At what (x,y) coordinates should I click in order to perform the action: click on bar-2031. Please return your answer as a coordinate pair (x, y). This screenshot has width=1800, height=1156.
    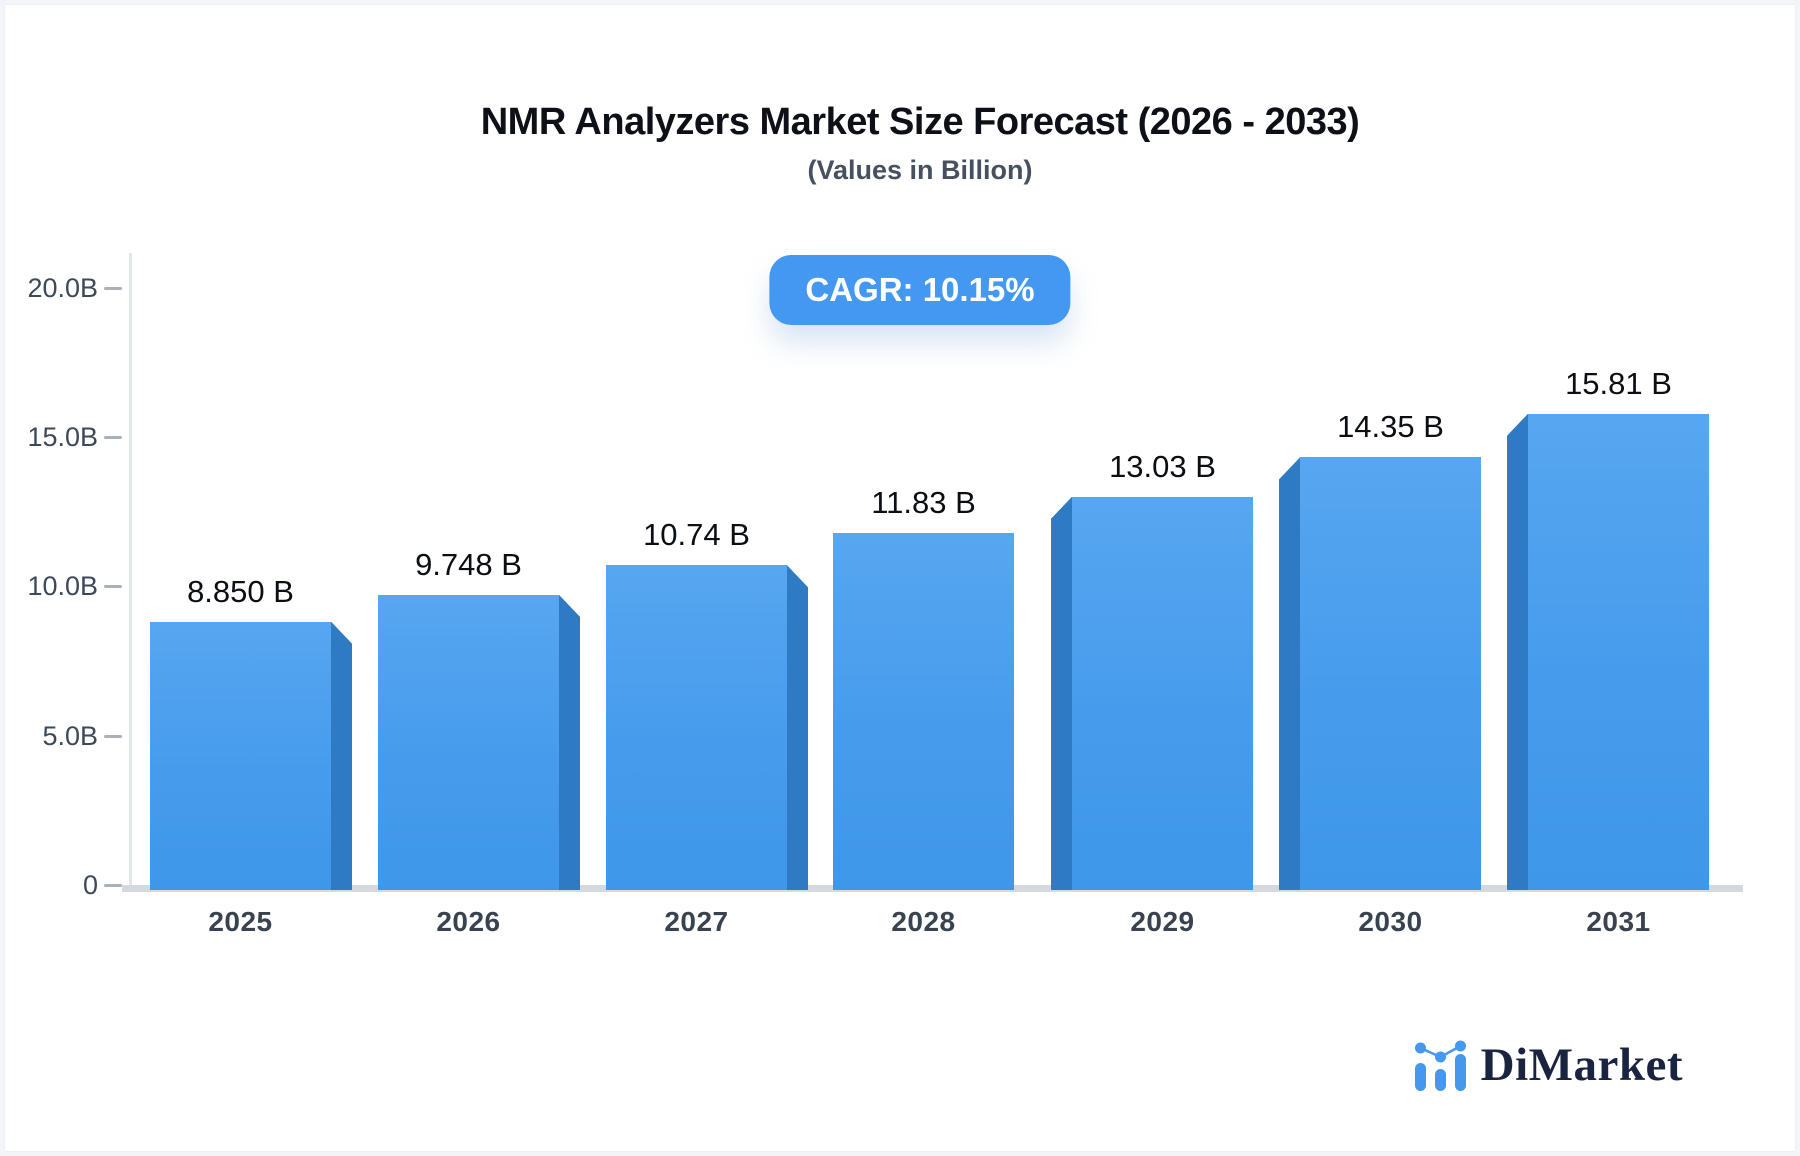
    Looking at the image, I should click on (1618, 651).